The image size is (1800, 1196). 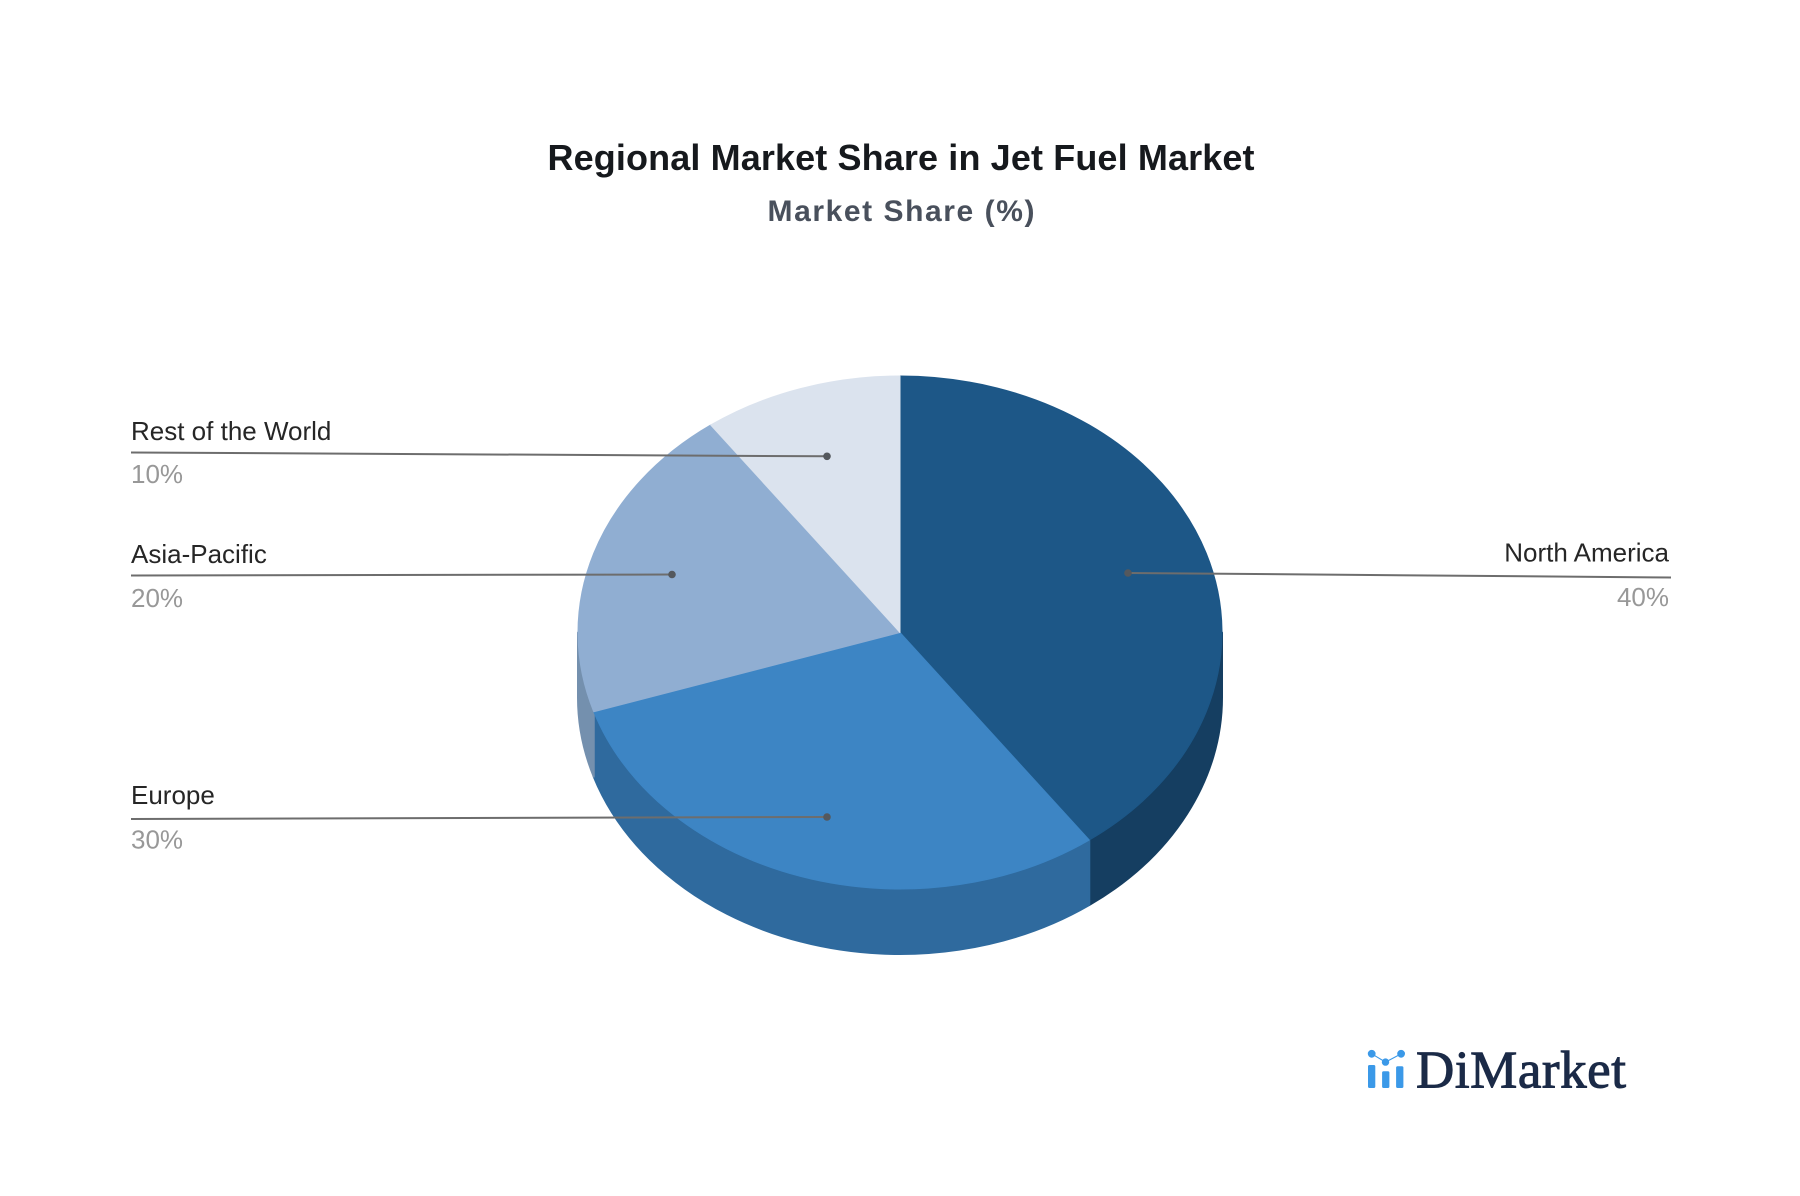 What do you see at coordinates (901, 211) in the screenshot?
I see `svg-text: Market Share (%)` at bounding box center [901, 211].